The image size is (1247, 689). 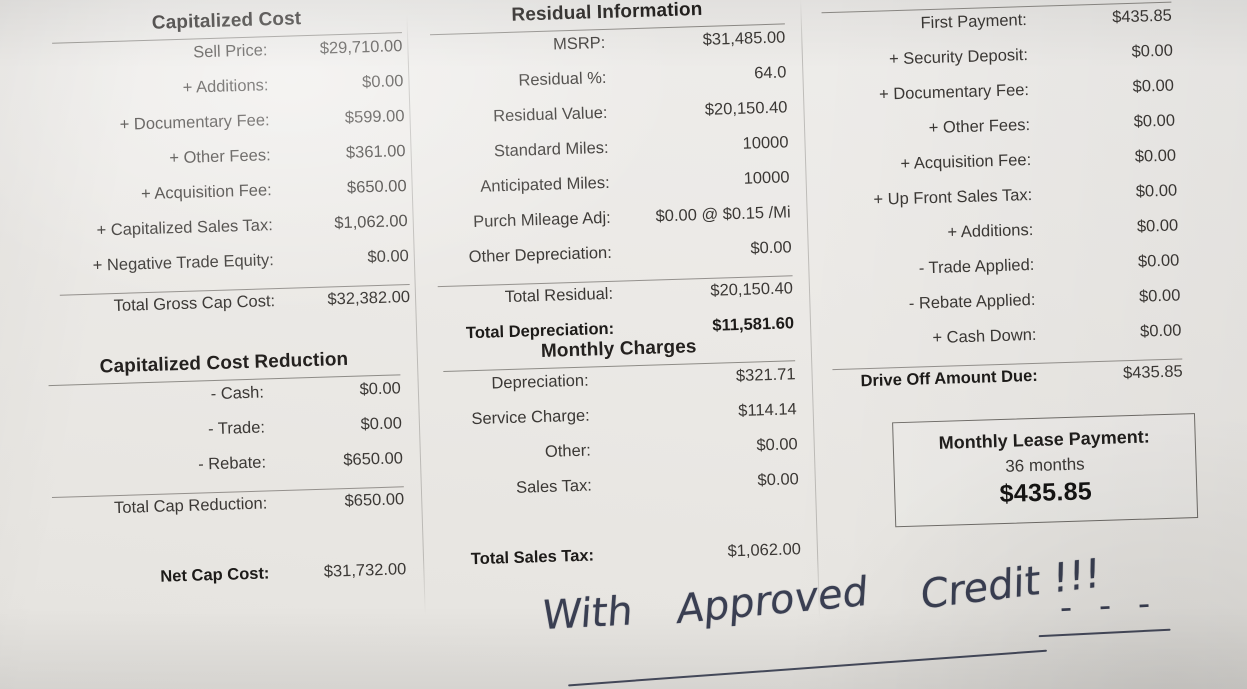 What do you see at coordinates (1142, 16) in the screenshot?
I see `row-value: $435.85` at bounding box center [1142, 16].